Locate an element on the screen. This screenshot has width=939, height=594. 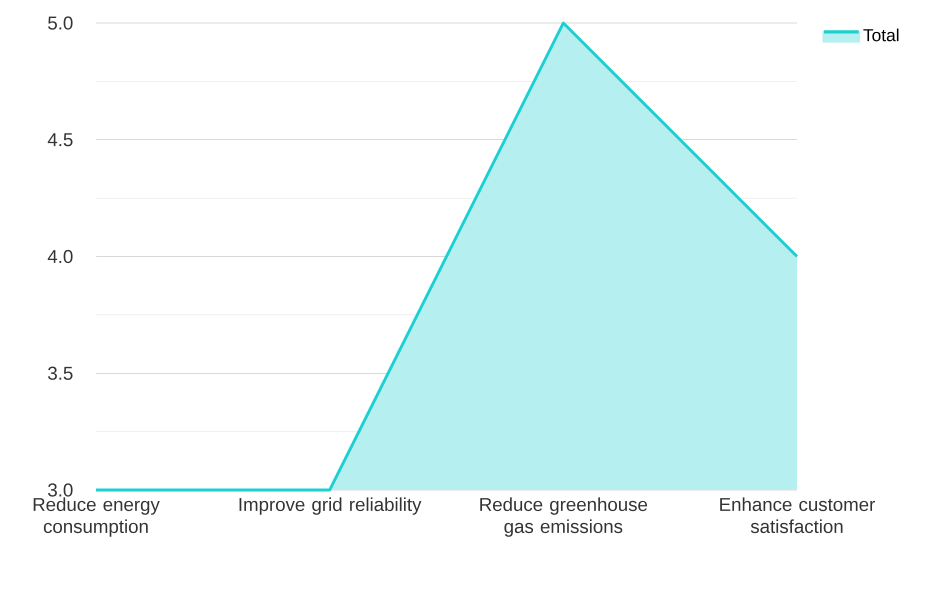
x-tick-label: Improve grid reliability is located at coordinates (331, 506).